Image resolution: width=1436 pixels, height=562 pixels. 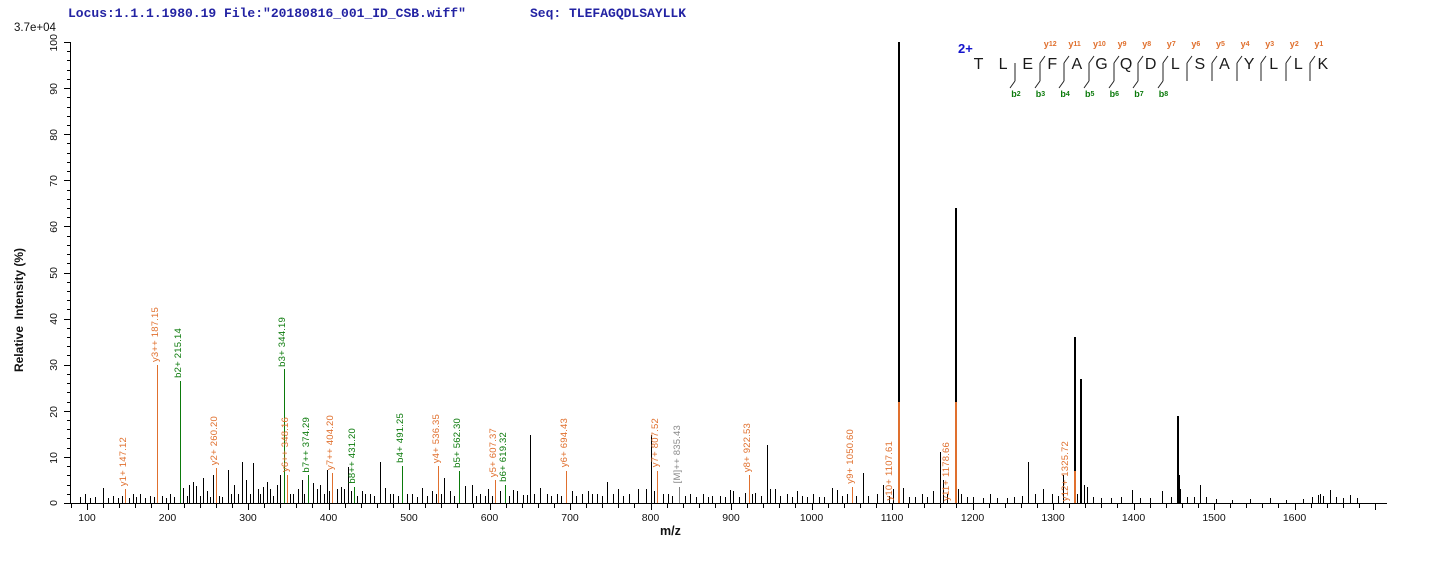 I want to click on residue-letter: F, so click(x=1052, y=64).